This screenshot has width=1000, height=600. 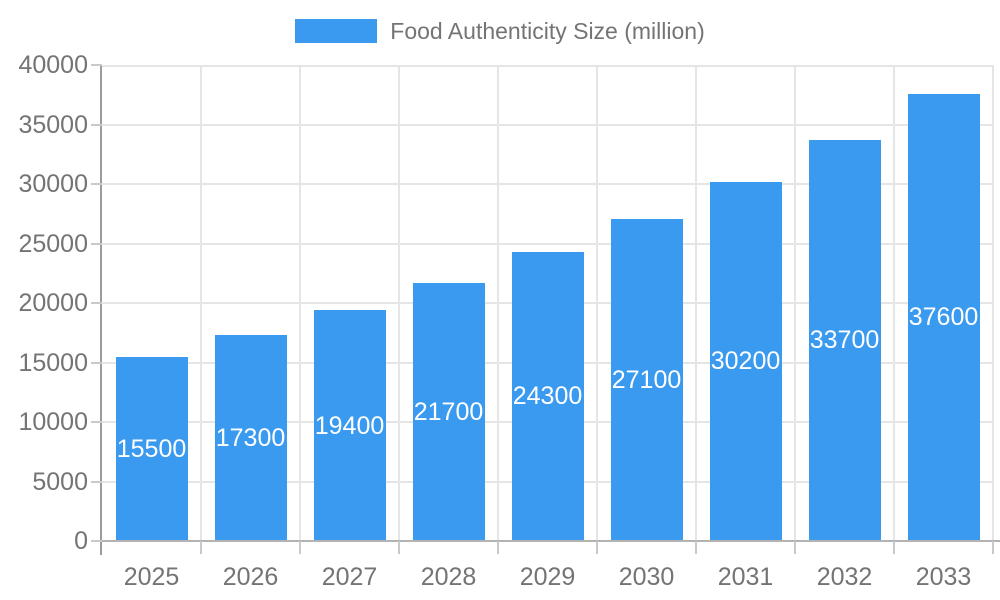 What do you see at coordinates (53, 422) in the screenshot?
I see `y-axis-label: 10000` at bounding box center [53, 422].